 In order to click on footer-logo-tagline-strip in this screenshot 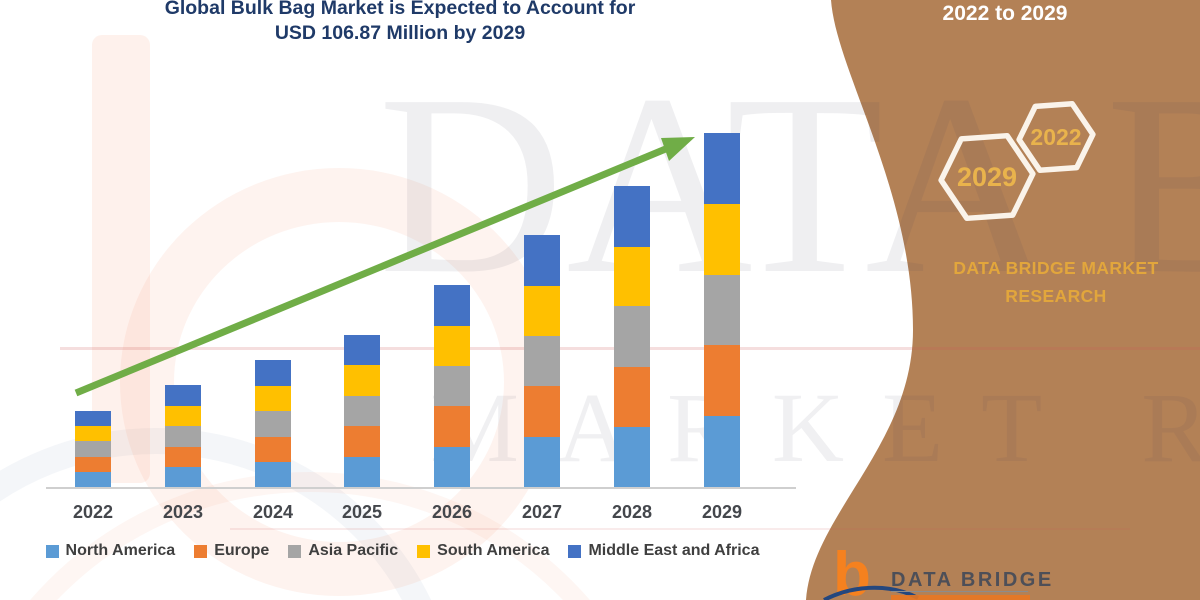, I will do `click(960, 597)`.